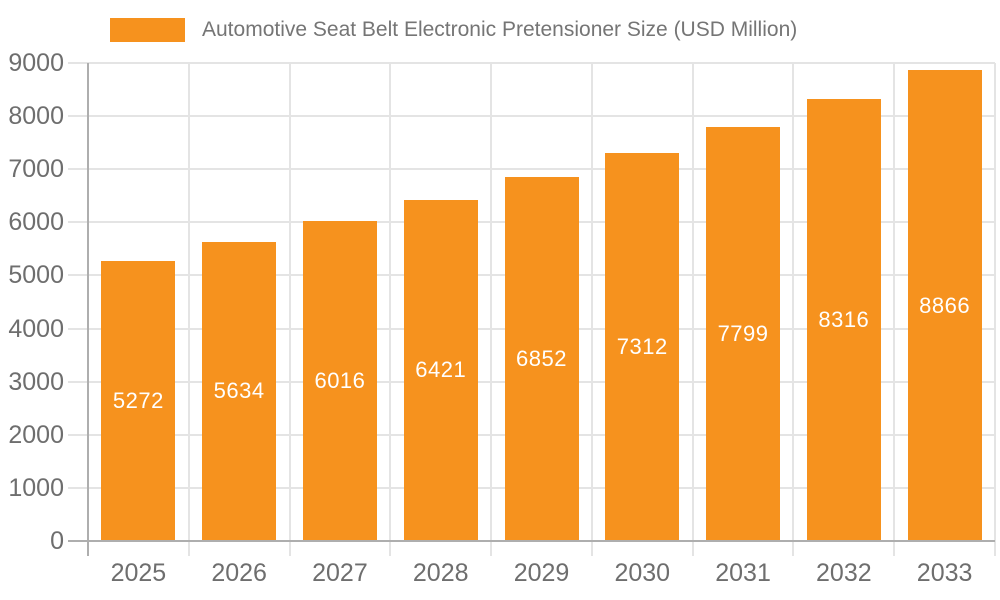 This screenshot has height=600, width=1000. What do you see at coordinates (36, 63) in the screenshot?
I see `y-axis-tick-label: 9000` at bounding box center [36, 63].